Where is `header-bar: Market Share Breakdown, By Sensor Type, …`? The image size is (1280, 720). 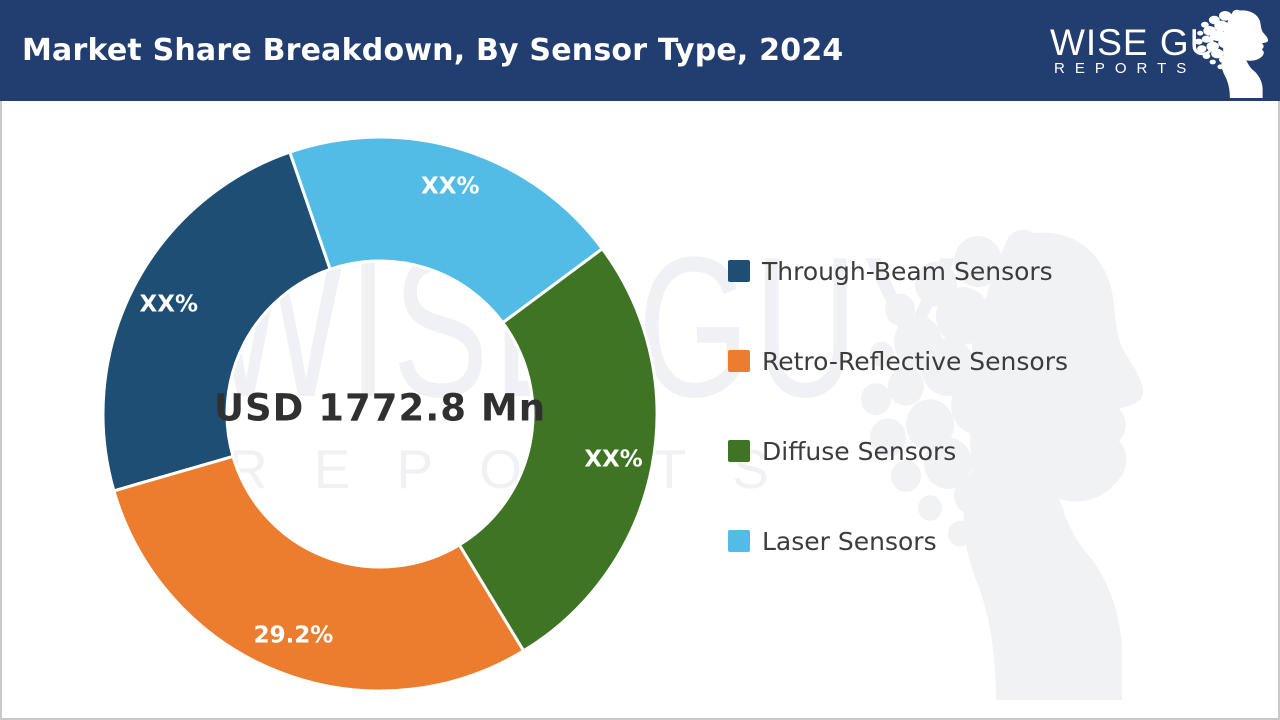
header-bar: Market Share Breakdown, By Sensor Type, … is located at coordinates (640, 50).